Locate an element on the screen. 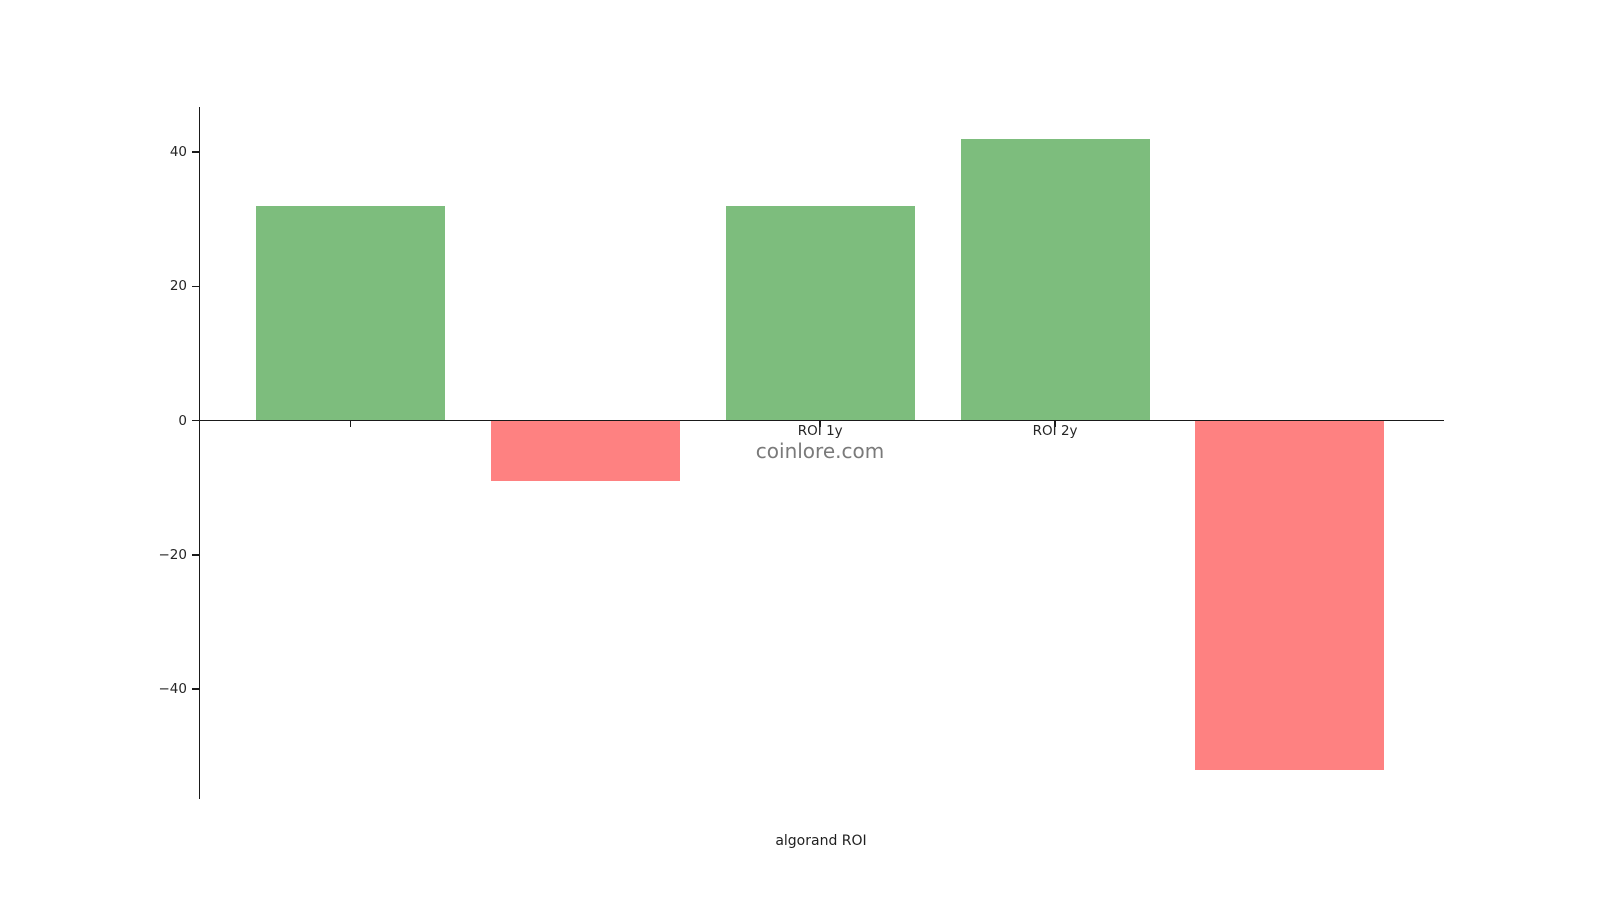  y-tick-label: 40 is located at coordinates (178, 152).